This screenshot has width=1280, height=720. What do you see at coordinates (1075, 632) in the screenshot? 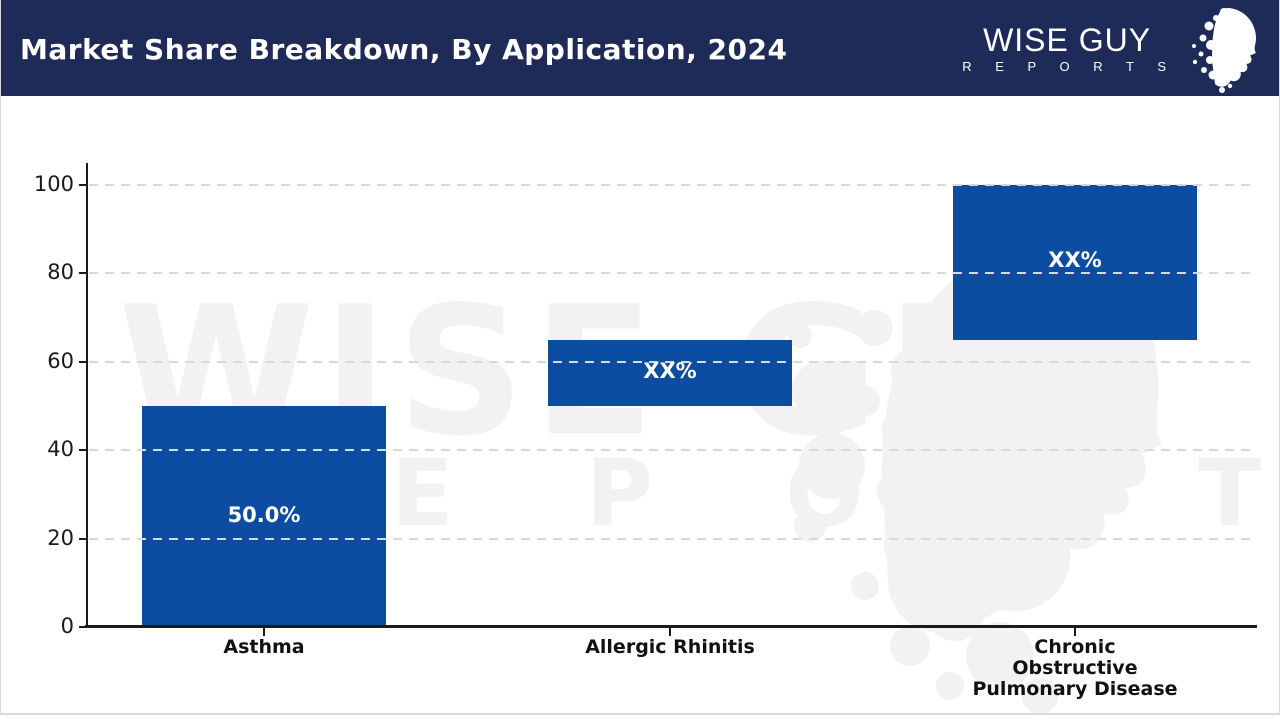
I see `x-axis-tick-chronic-obstructive-pulmonary-disease` at bounding box center [1075, 632].